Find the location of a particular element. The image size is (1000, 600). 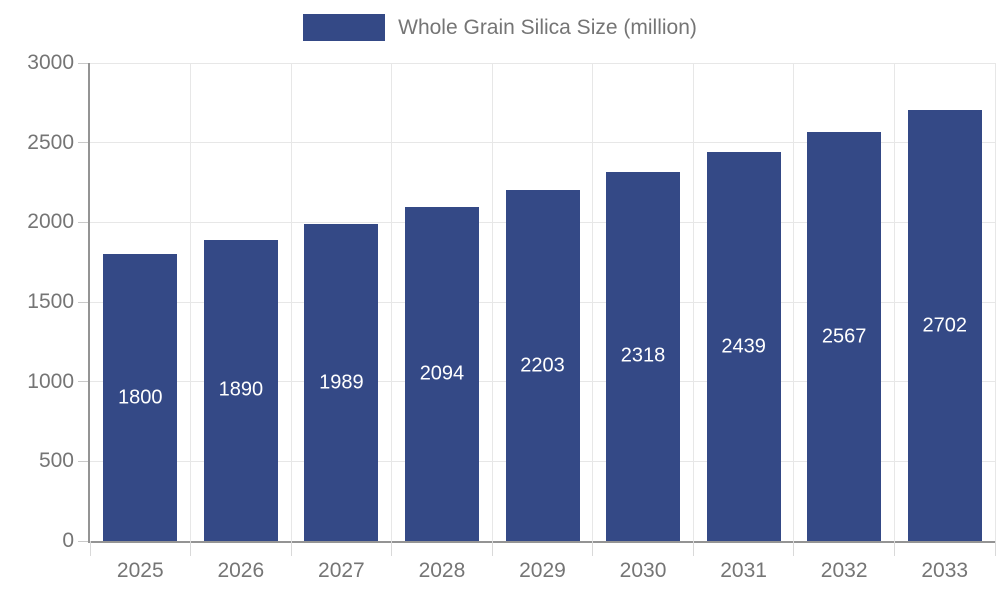

bar-value-label: 2702 is located at coordinates (944, 325).